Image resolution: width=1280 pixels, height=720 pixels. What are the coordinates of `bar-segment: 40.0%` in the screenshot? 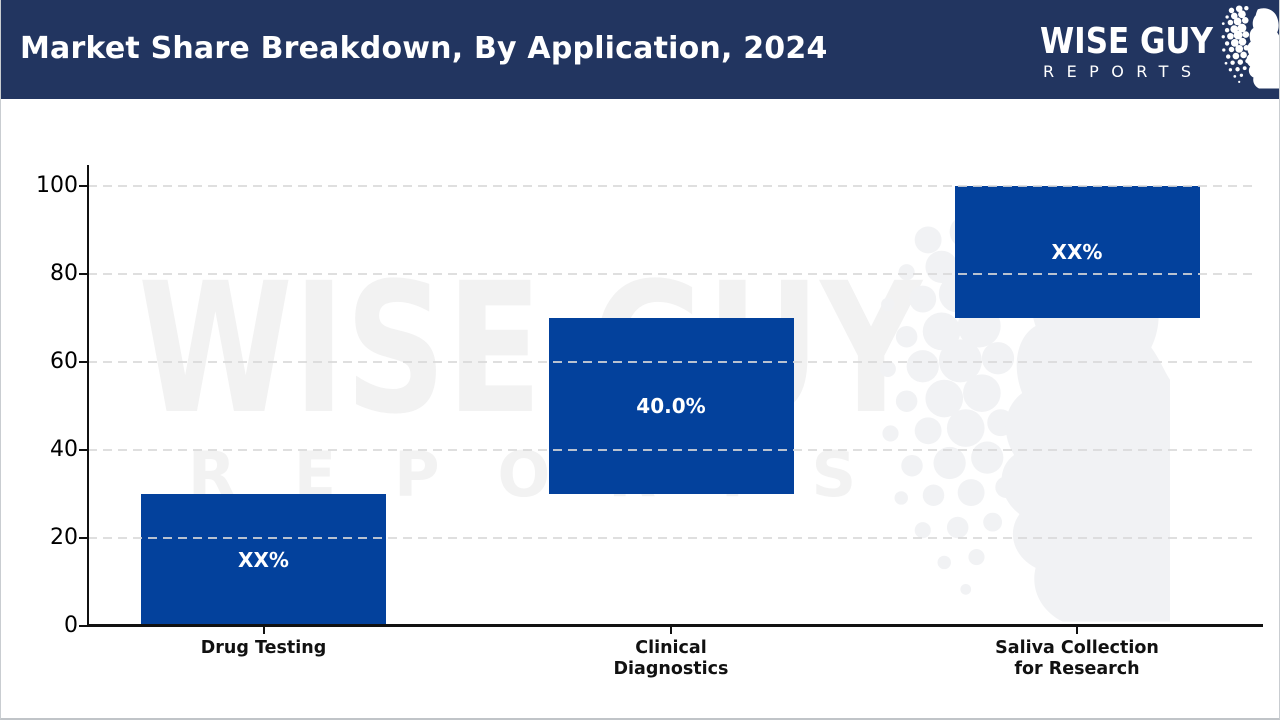 It's located at (671, 406).